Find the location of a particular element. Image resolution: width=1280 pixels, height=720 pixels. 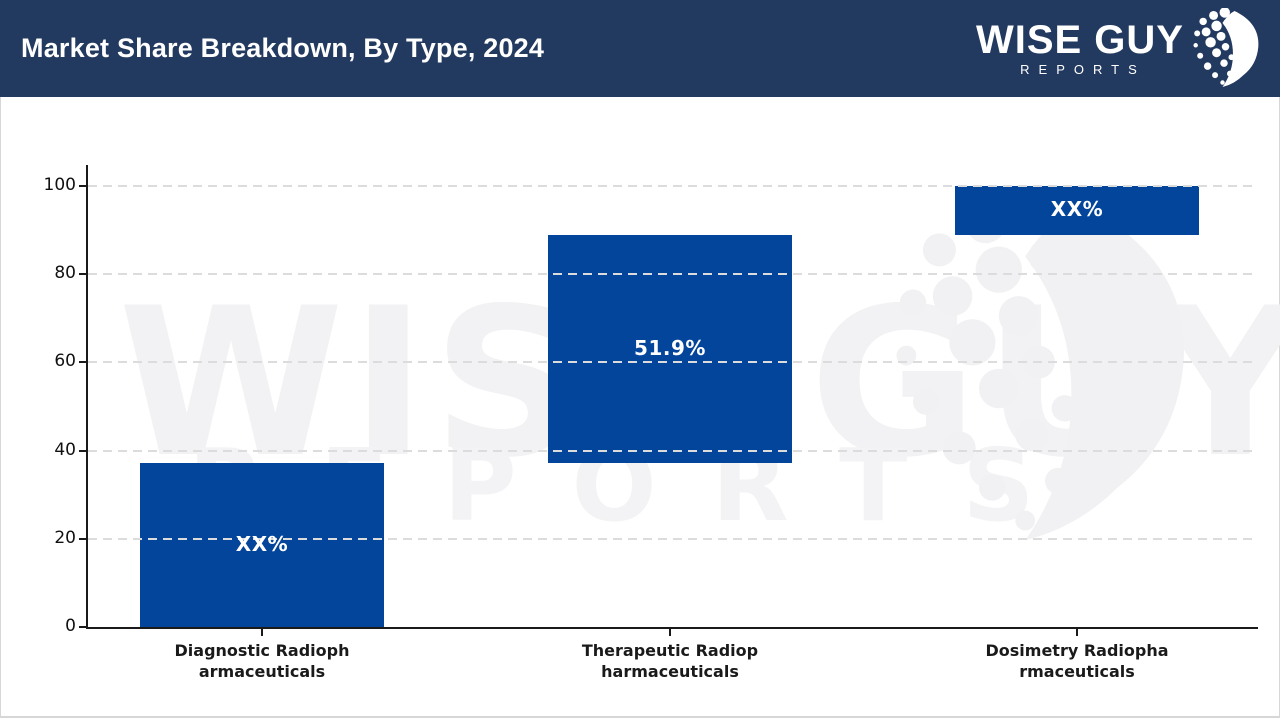

dotted-head-icon is located at coordinates (1226, 47).